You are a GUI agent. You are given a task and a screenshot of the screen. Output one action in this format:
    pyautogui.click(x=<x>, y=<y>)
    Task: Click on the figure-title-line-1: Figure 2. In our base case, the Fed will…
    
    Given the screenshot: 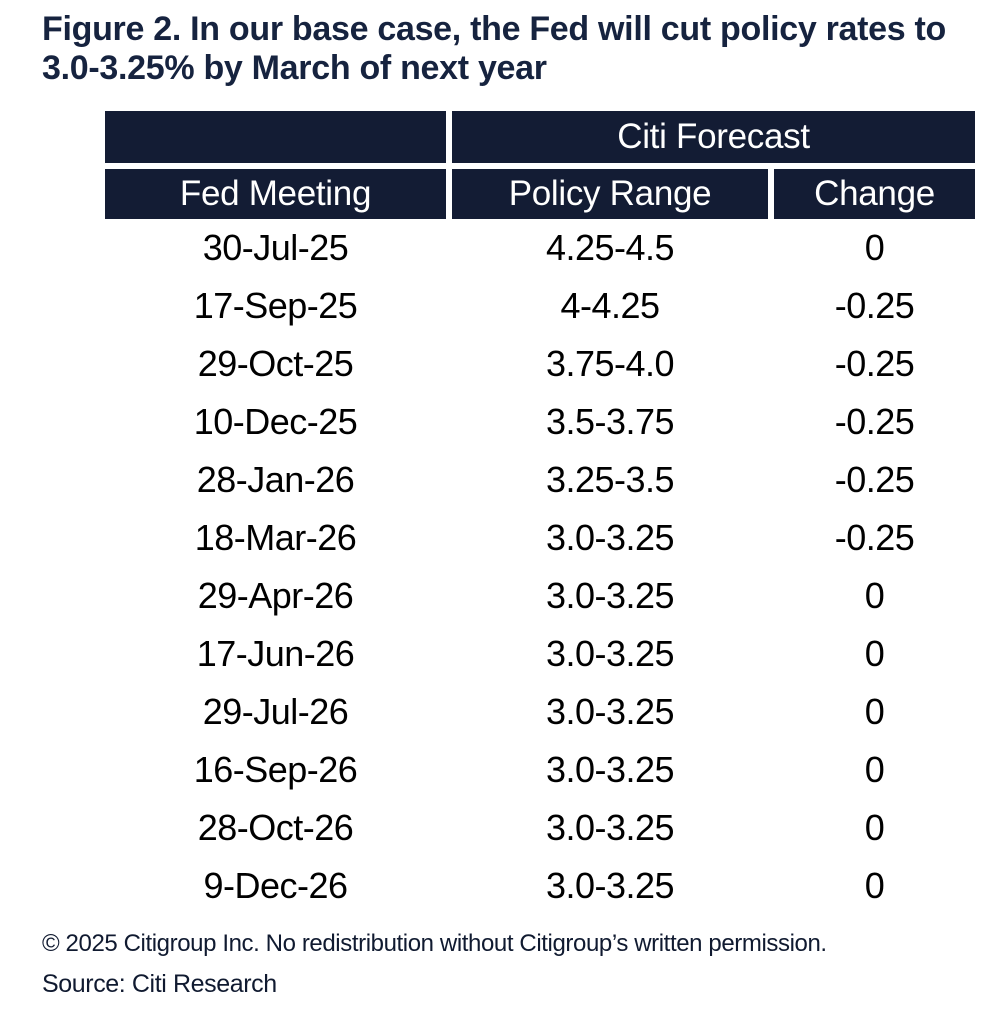 What is the action you would take?
    pyautogui.click(x=494, y=29)
    